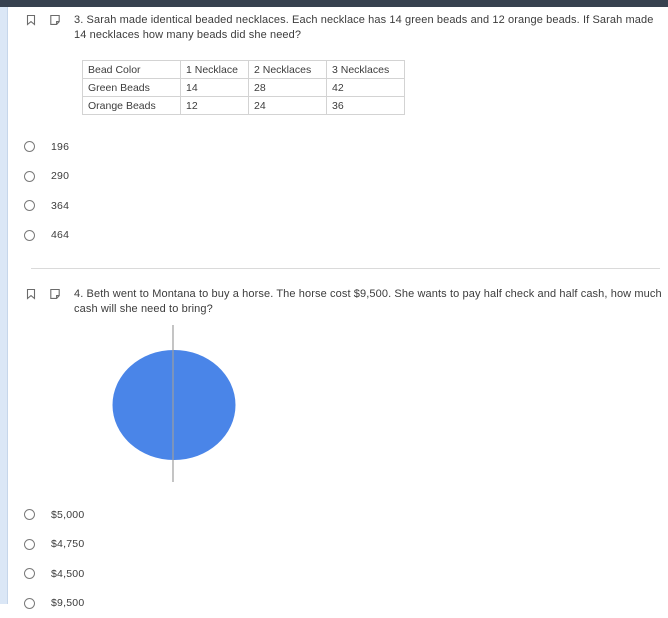  What do you see at coordinates (288, 88) in the screenshot?
I see `table-cell: 28` at bounding box center [288, 88].